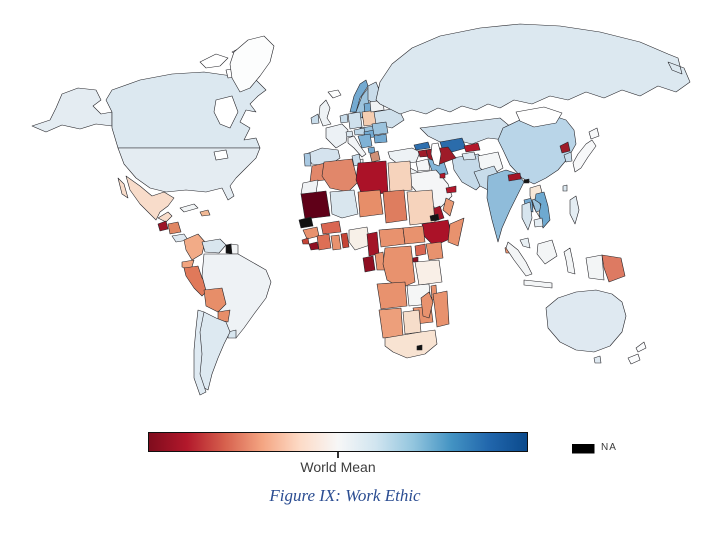 The width and height of the screenshot is (721, 537). Describe the element at coordinates (584, 156) in the screenshot. I see `country-japan` at that location.